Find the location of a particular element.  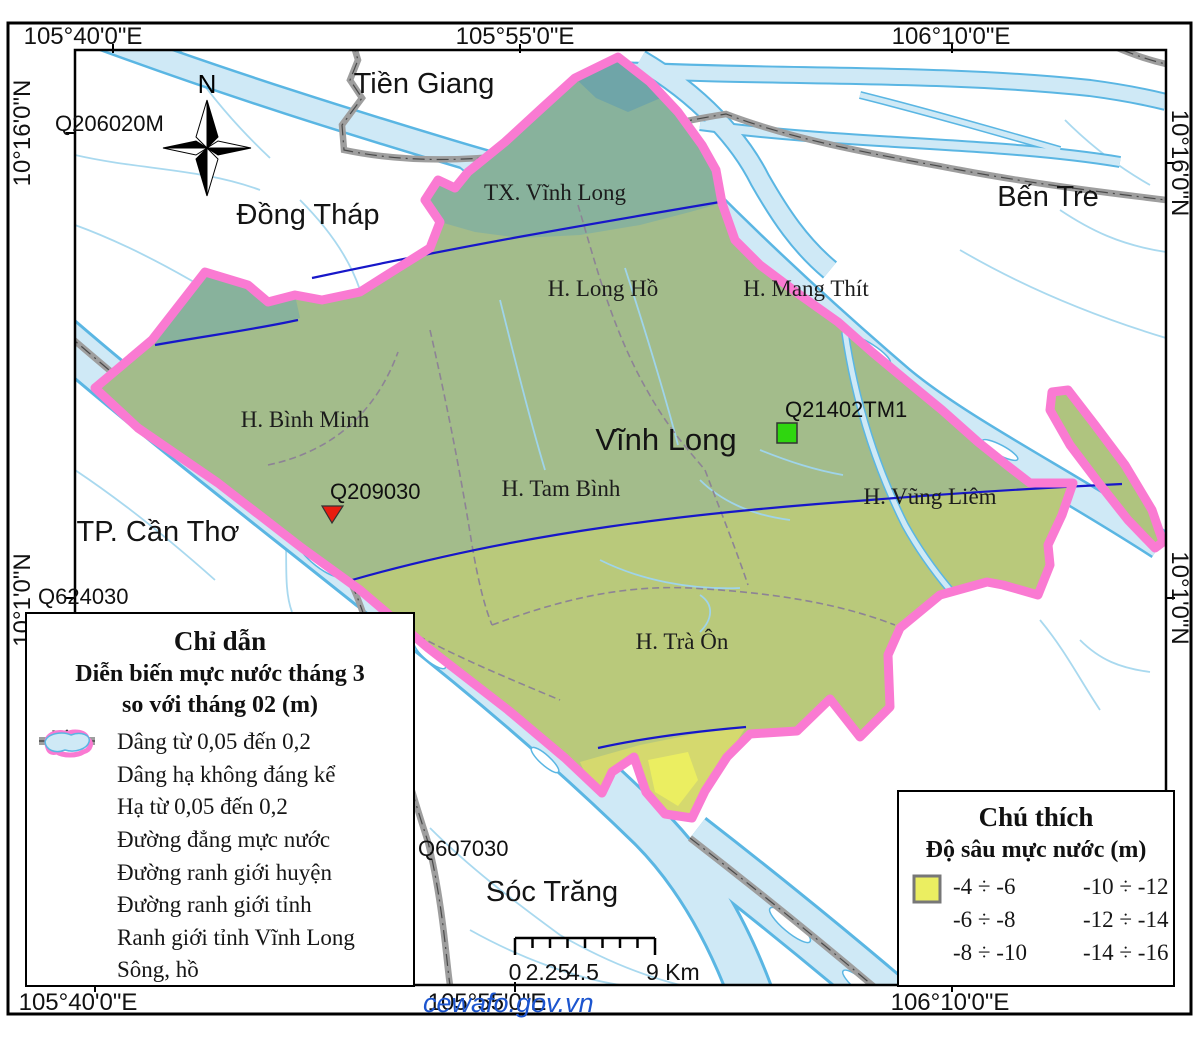

legend-item-contour: Đường đẳng mực nước is located at coordinates (222, 798).